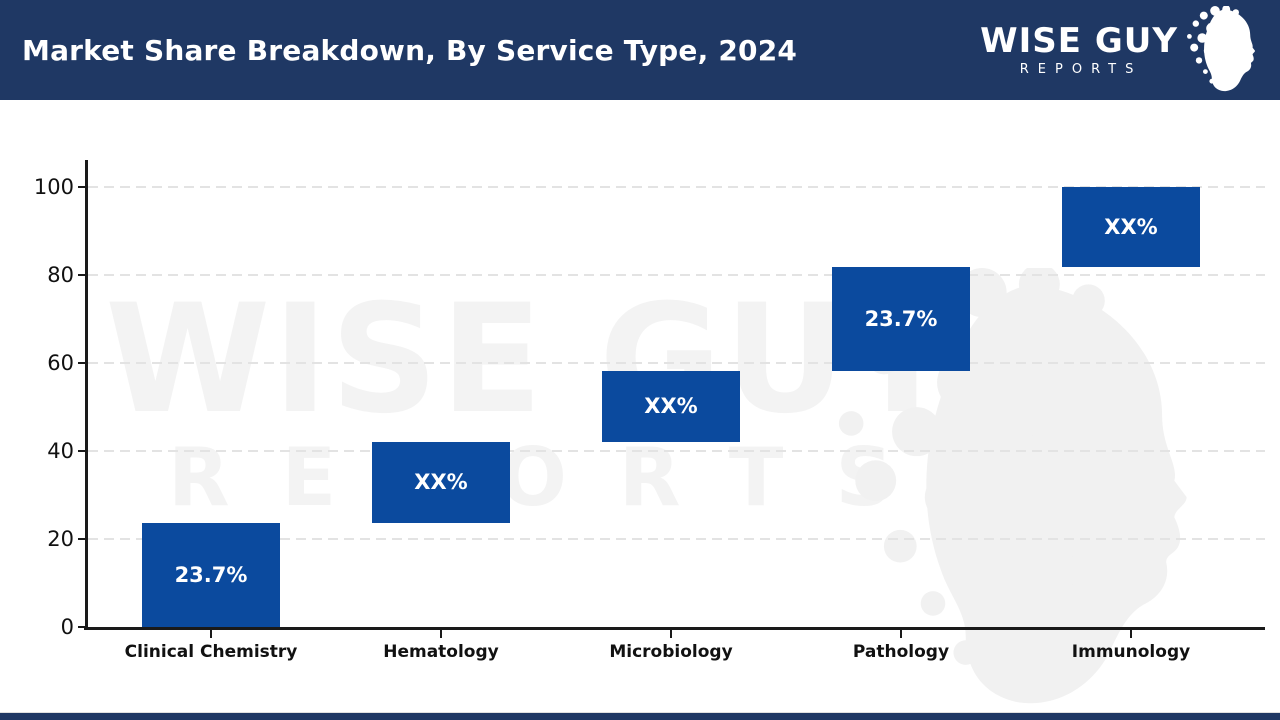 This screenshot has height=720, width=1280. Describe the element at coordinates (441, 652) in the screenshot. I see `x-tick-label-hematology: Hematology` at that location.